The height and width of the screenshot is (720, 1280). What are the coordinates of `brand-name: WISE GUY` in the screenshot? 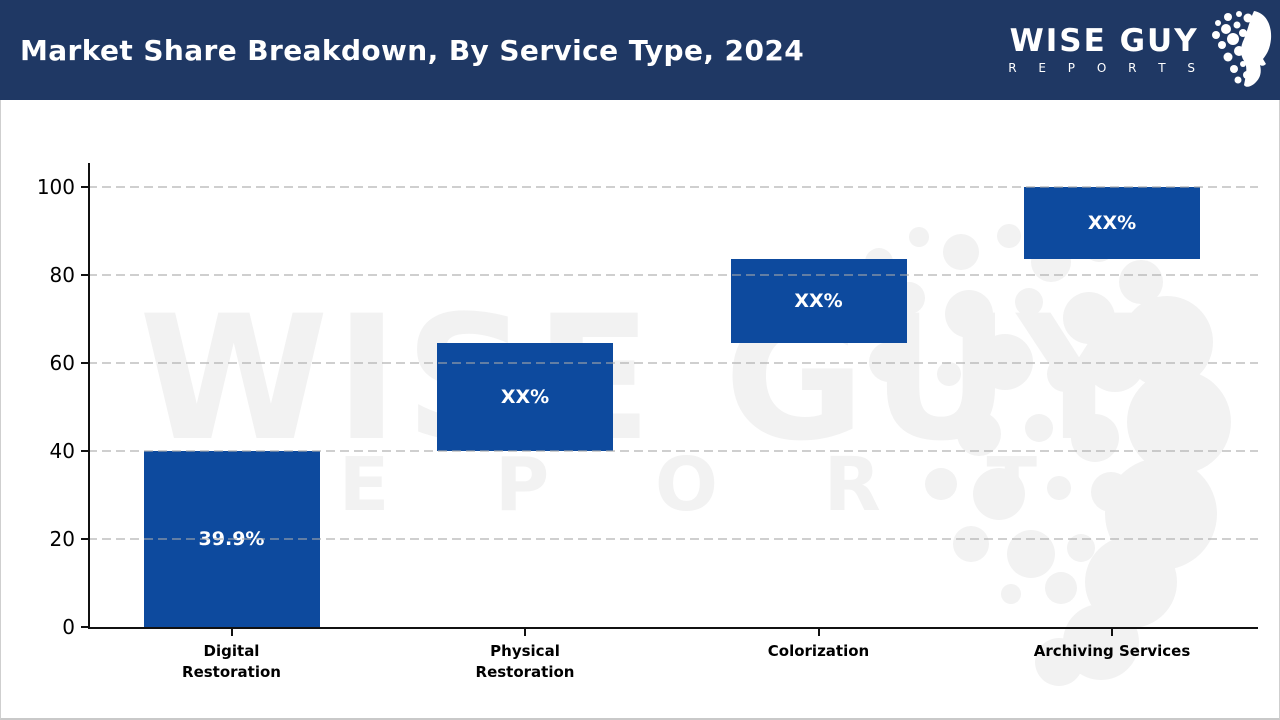 It's located at (1104, 41).